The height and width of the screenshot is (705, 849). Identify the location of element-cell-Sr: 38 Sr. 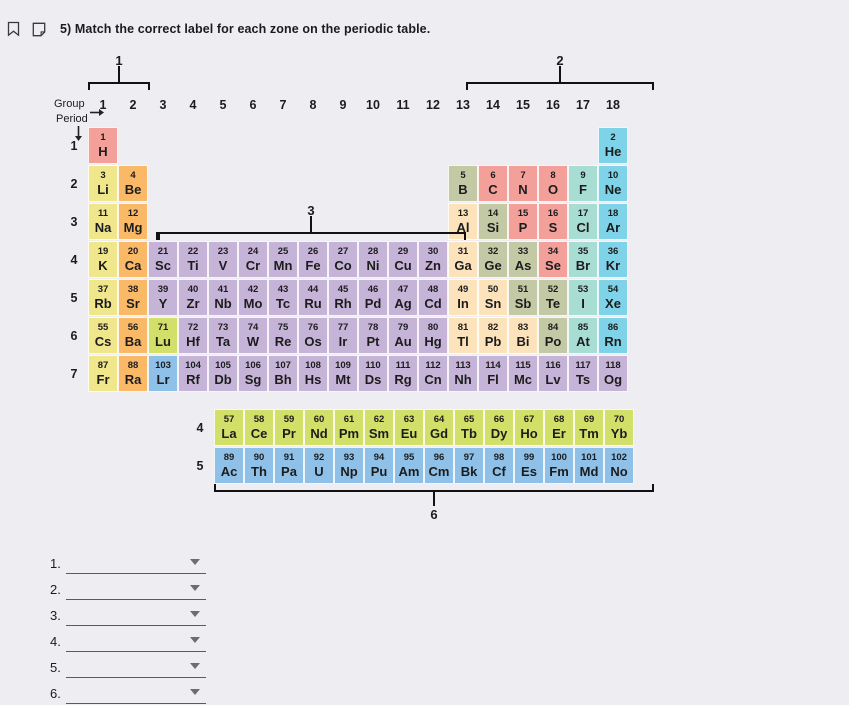
(133, 297).